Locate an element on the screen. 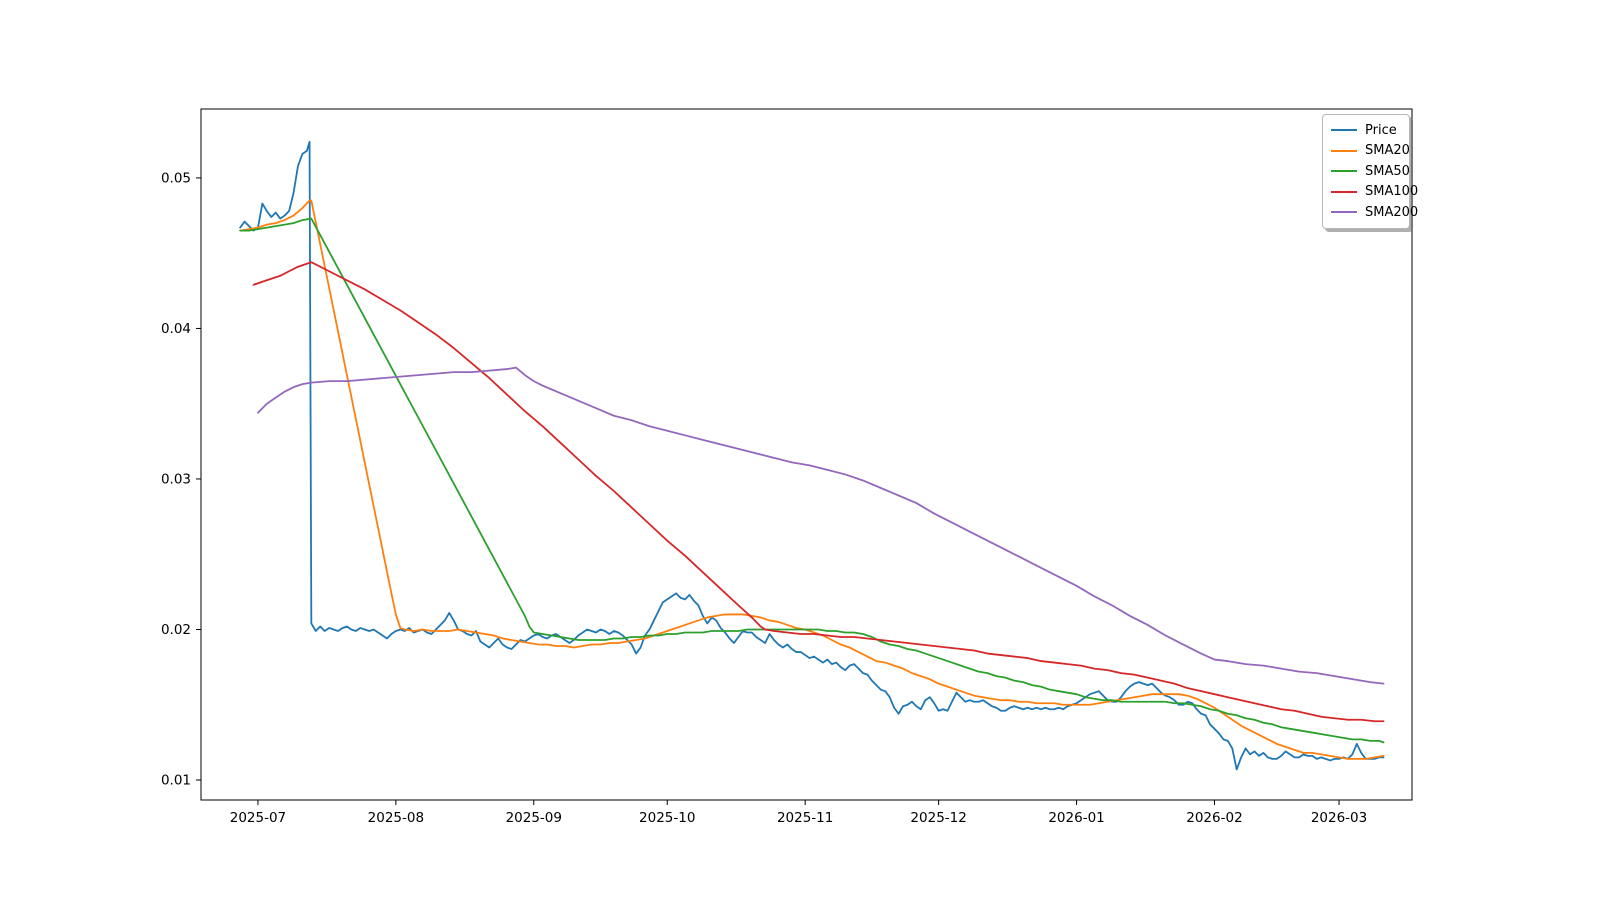 This screenshot has height=900, width=1600. legend-label: SMA200 is located at coordinates (1392, 212).